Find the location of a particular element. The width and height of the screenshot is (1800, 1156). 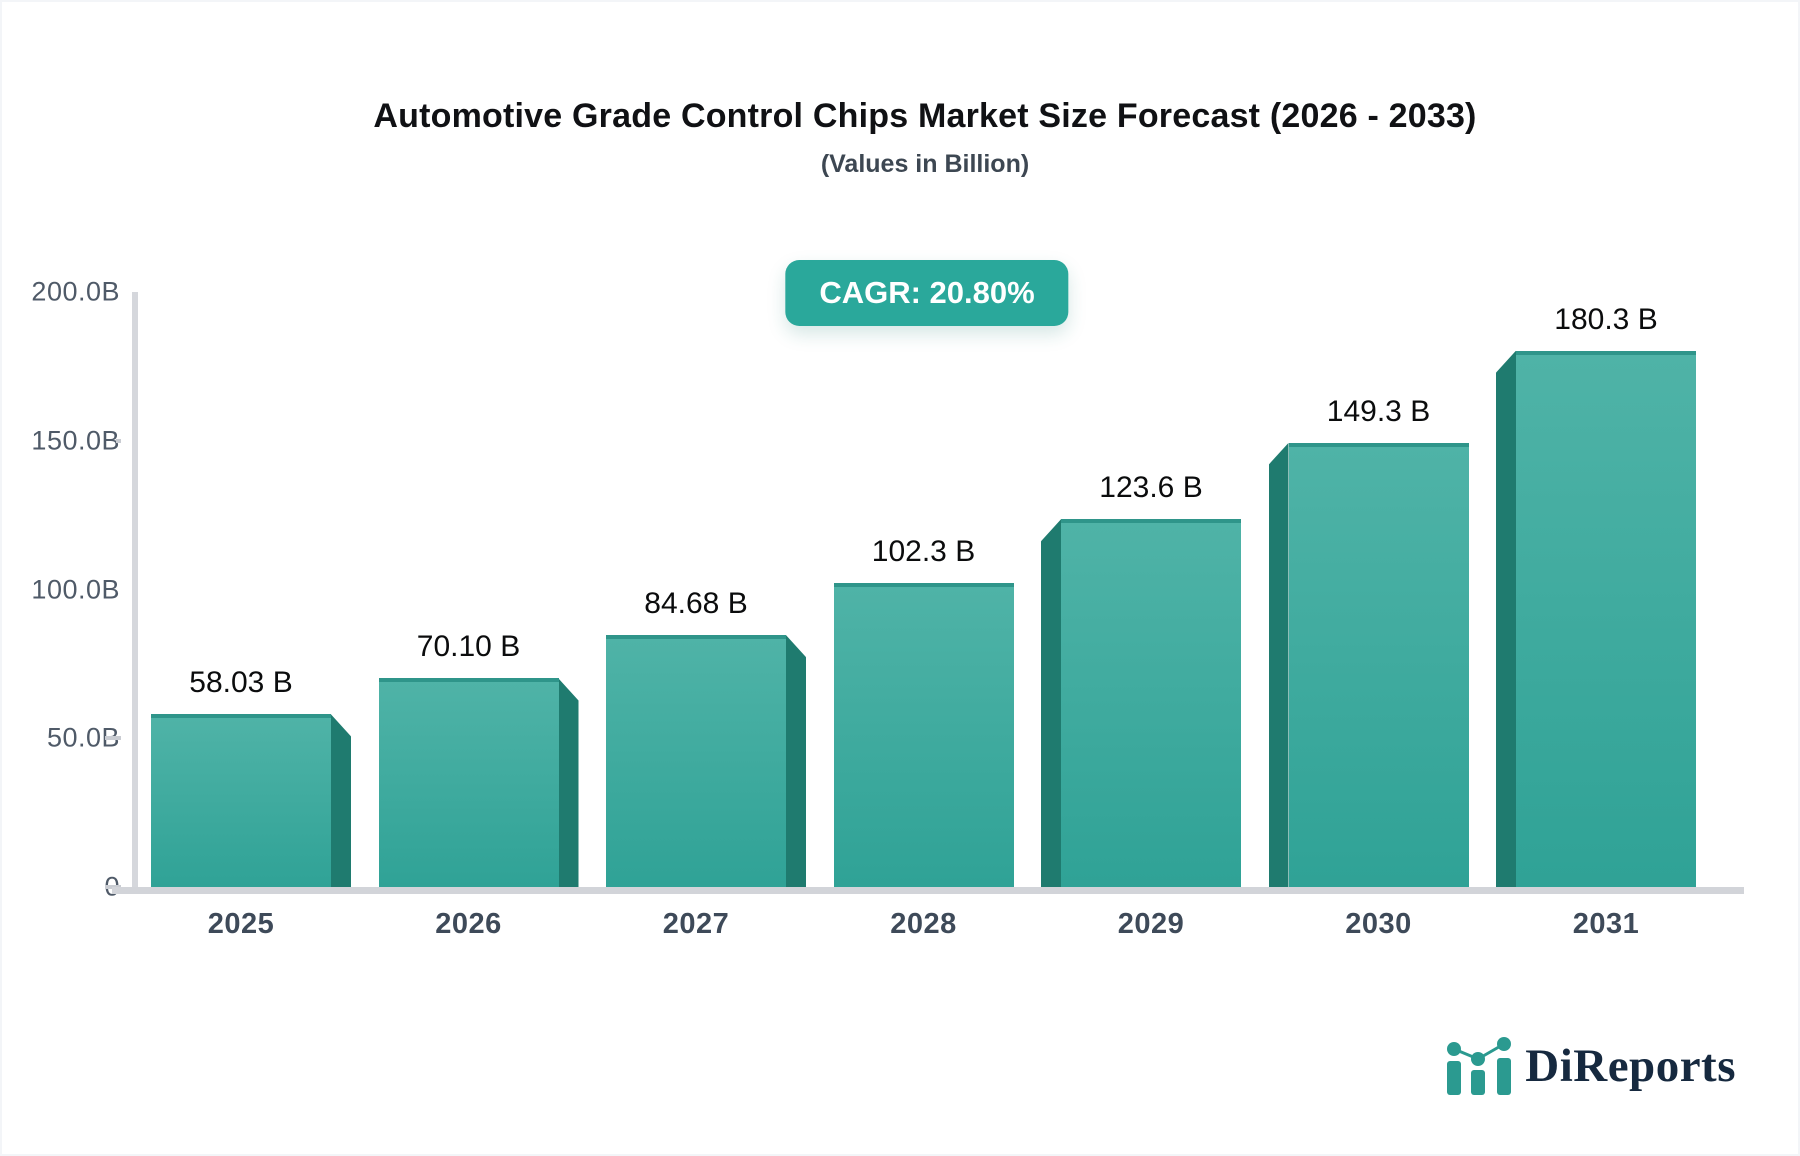

y-axis-tick-label: 150.0B is located at coordinates (75, 440).